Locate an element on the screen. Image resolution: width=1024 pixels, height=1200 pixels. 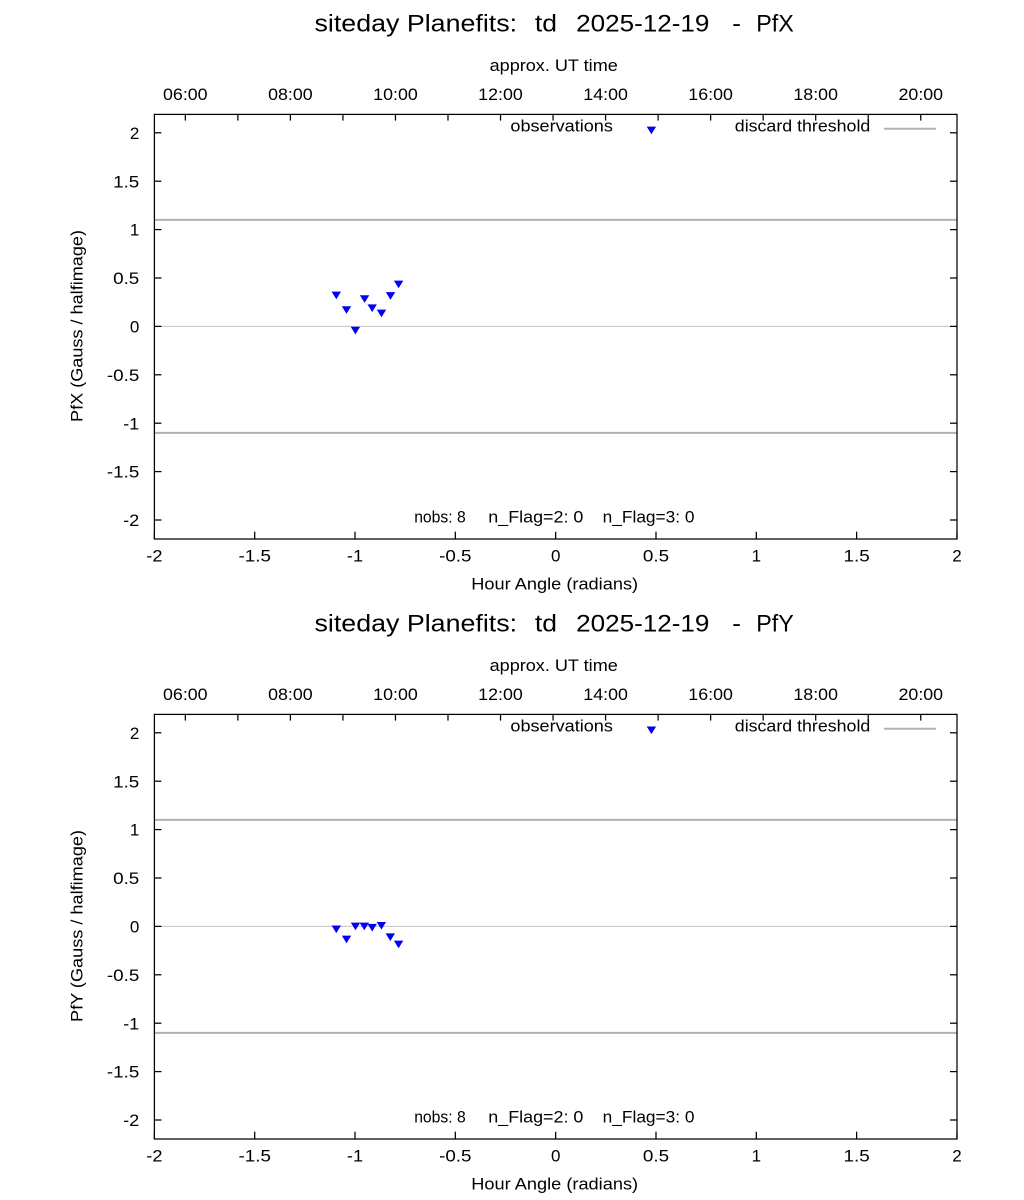
svg-text: PfX (Gauss / halfimage) is located at coordinates (76, 326).